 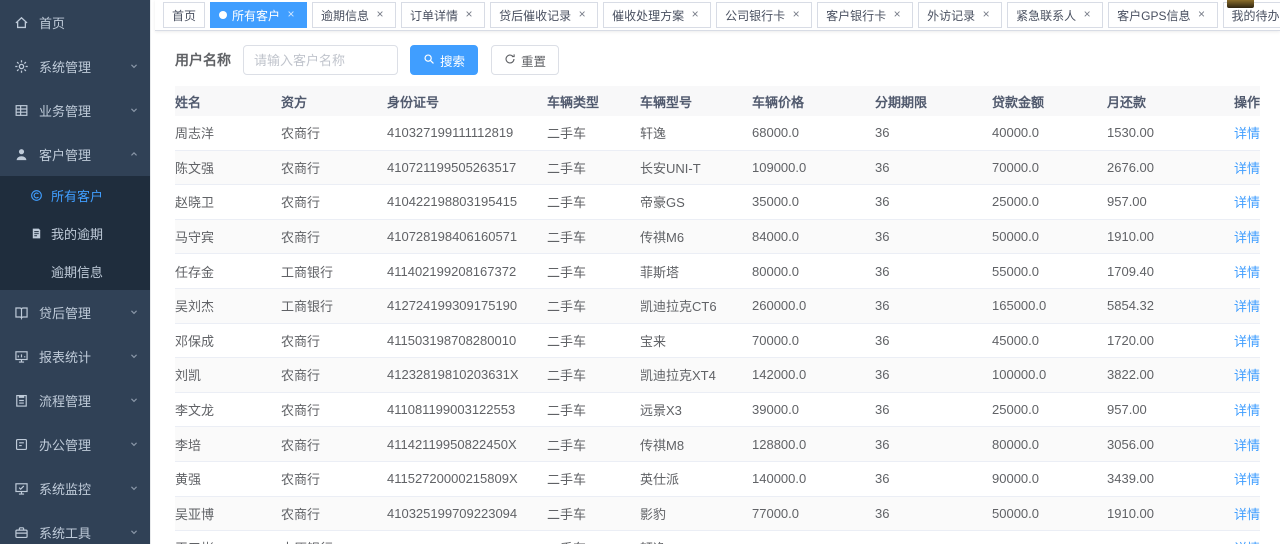 What do you see at coordinates (444, 60) in the screenshot?
I see `search-button: 搜索` at bounding box center [444, 60].